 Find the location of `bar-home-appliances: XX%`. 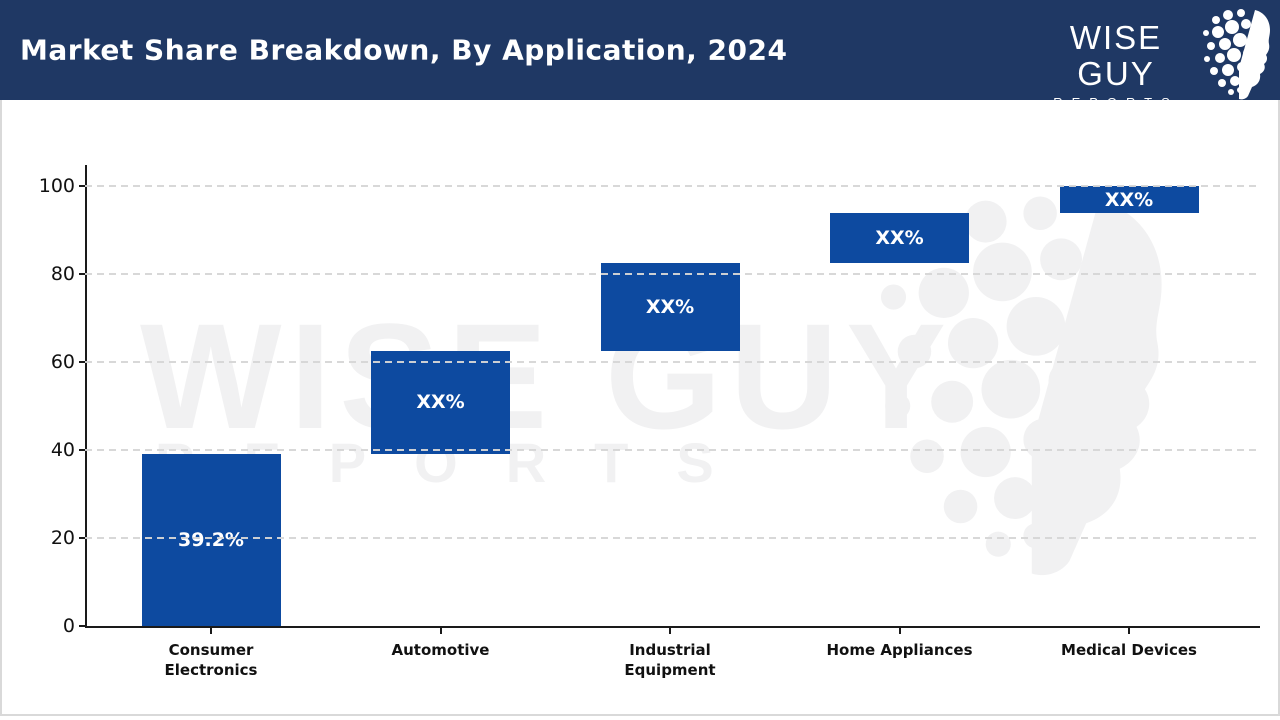

bar-home-appliances: XX% is located at coordinates (899, 238).